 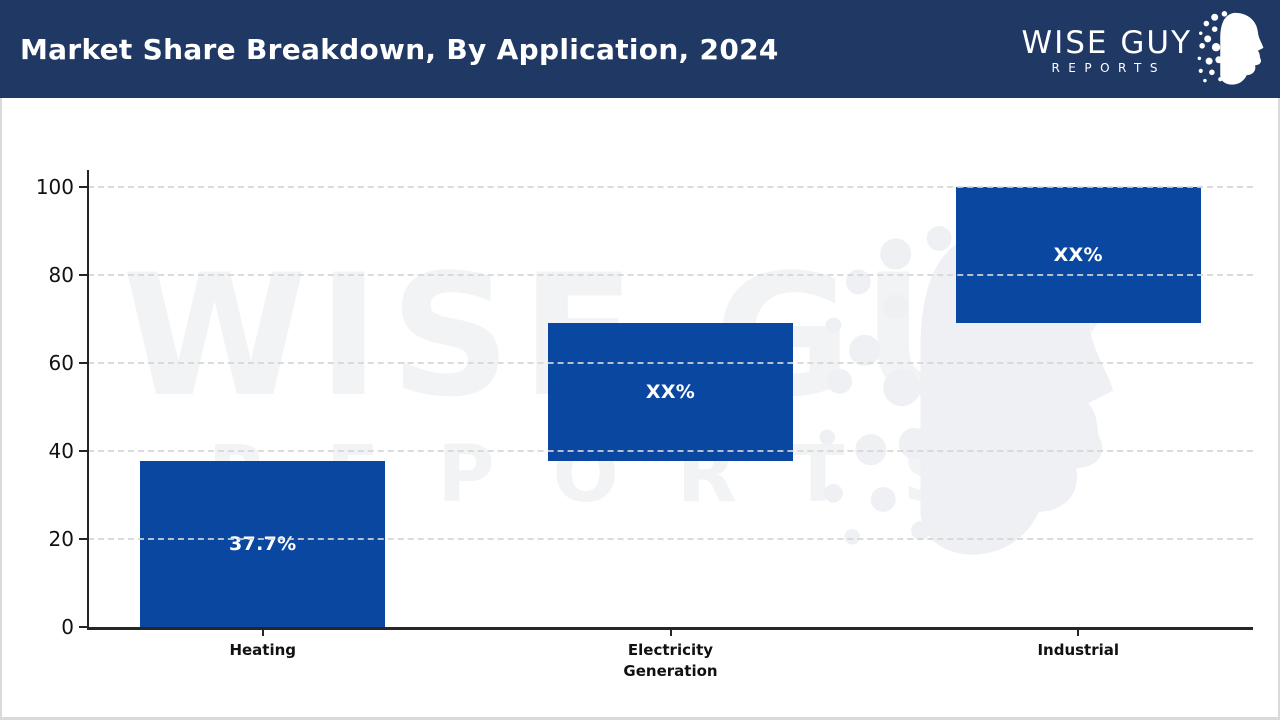 What do you see at coordinates (61, 363) in the screenshot?
I see `y-tick-label-60: 60` at bounding box center [61, 363].